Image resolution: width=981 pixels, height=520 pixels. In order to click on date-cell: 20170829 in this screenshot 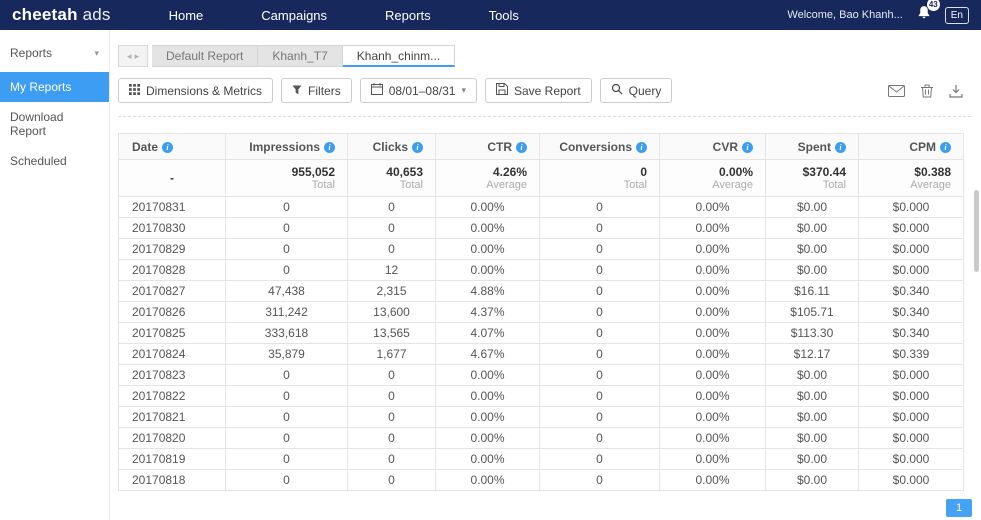, I will do `click(172, 249)`.